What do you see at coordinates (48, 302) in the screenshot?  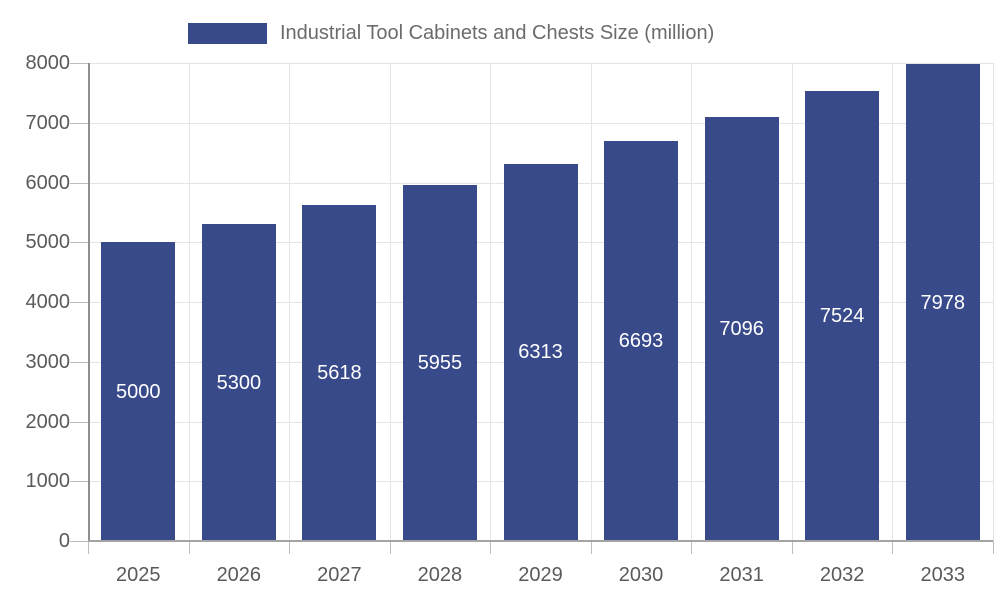 I see `y-tick-label: 4000` at bounding box center [48, 302].